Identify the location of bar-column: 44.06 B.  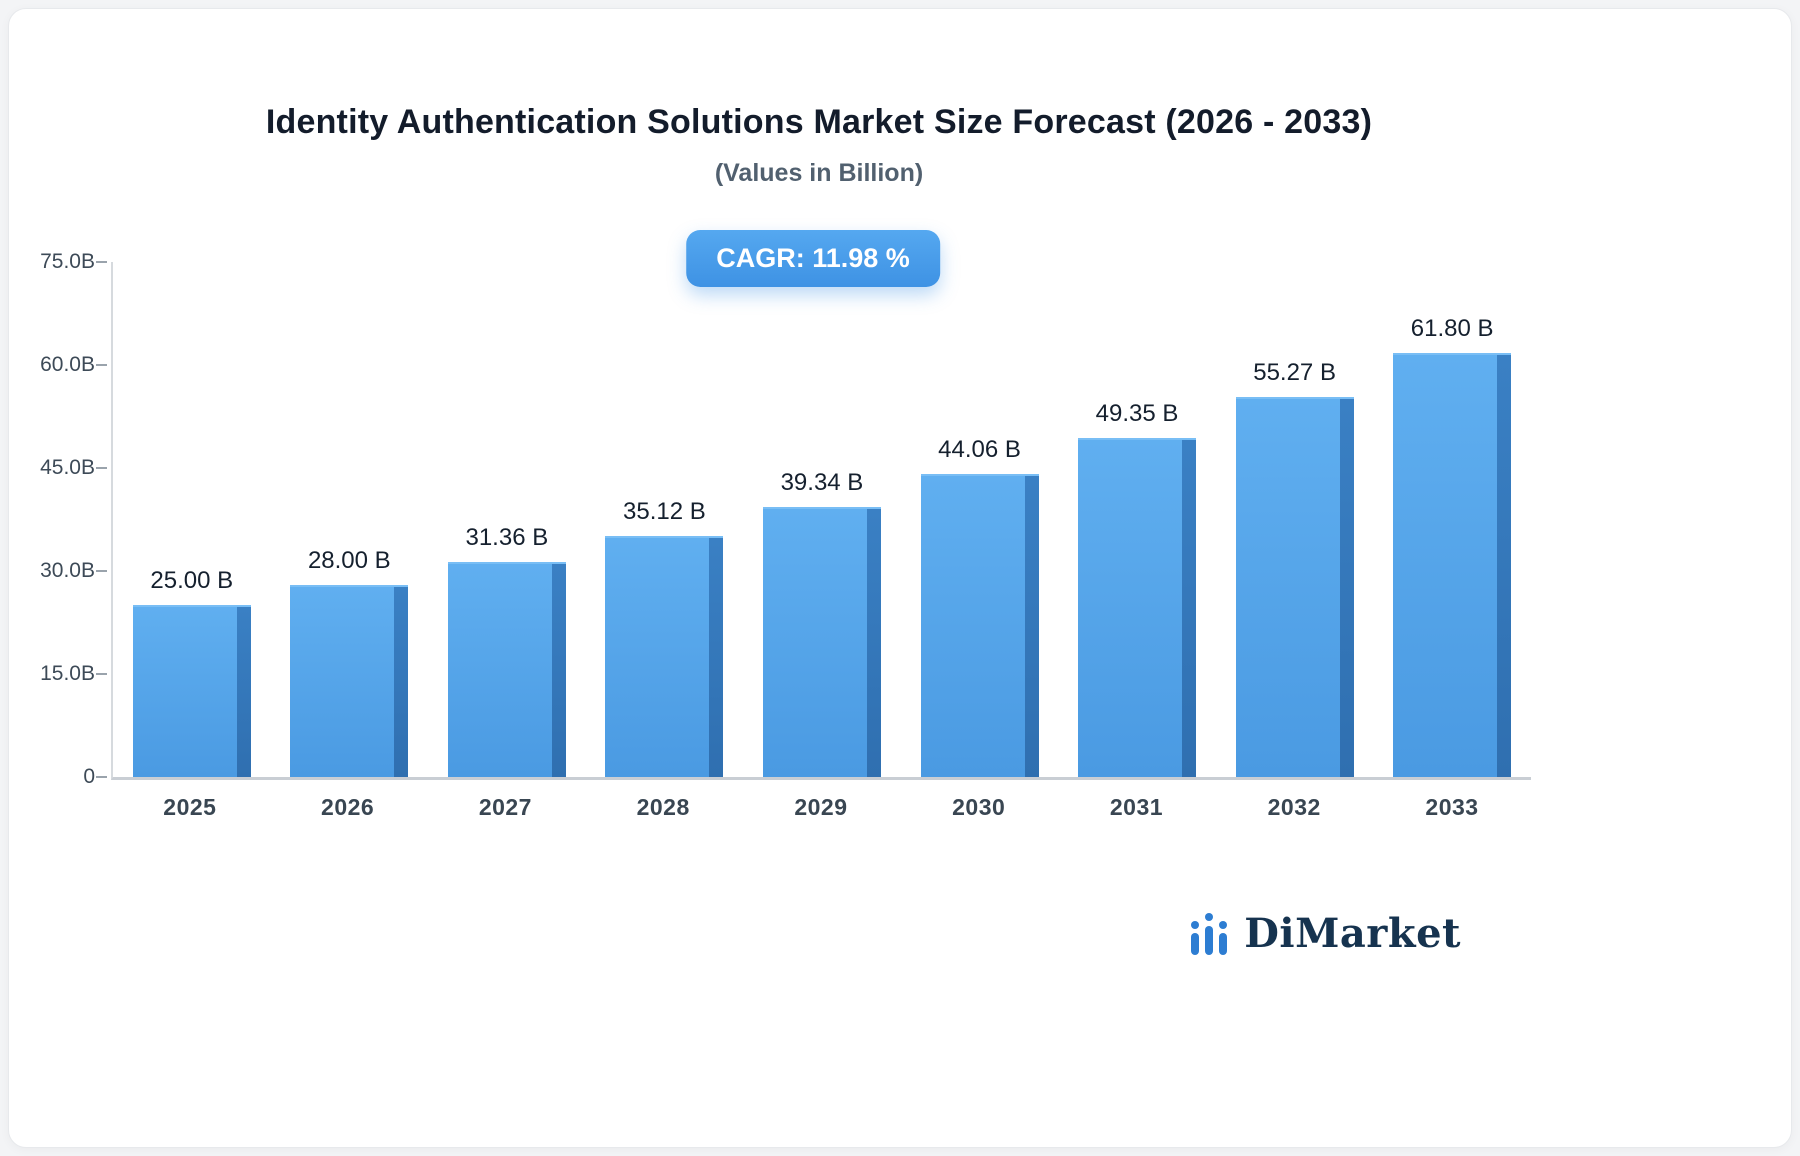
(979, 519).